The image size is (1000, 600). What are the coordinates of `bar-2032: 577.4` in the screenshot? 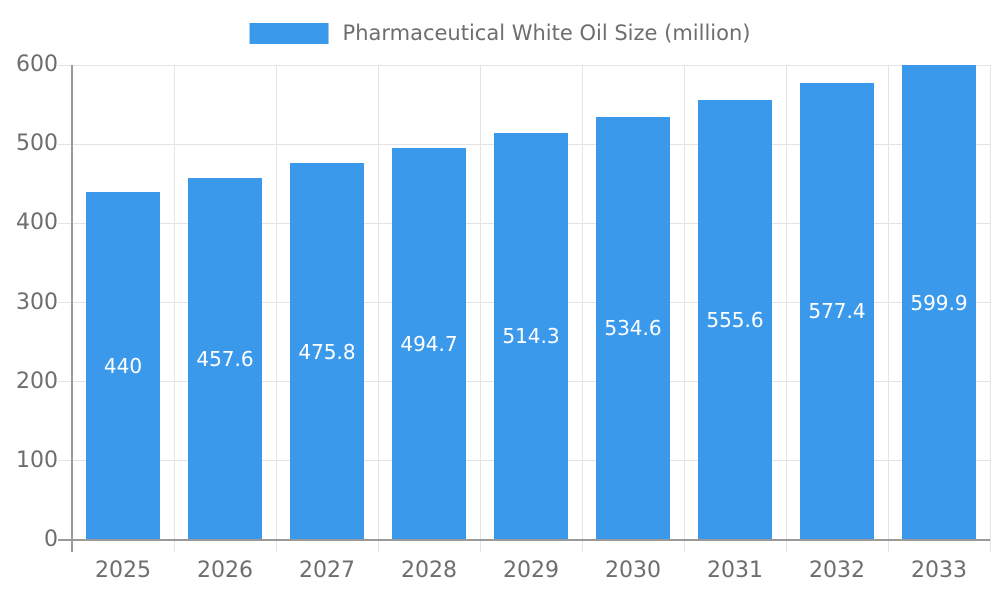 It's located at (837, 311).